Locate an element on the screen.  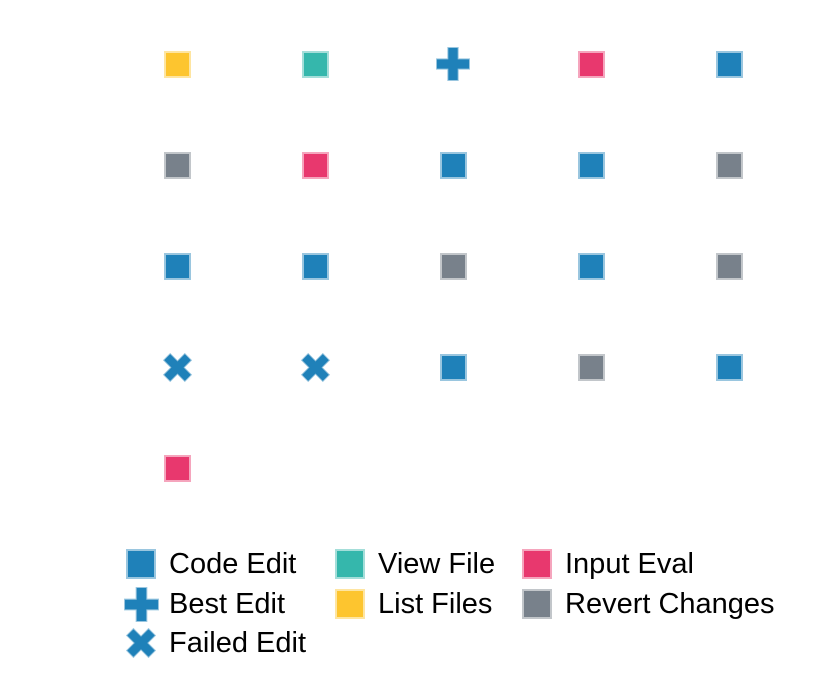
cell-r0-c3-marker-input-eval-square is located at coordinates (591, 64).